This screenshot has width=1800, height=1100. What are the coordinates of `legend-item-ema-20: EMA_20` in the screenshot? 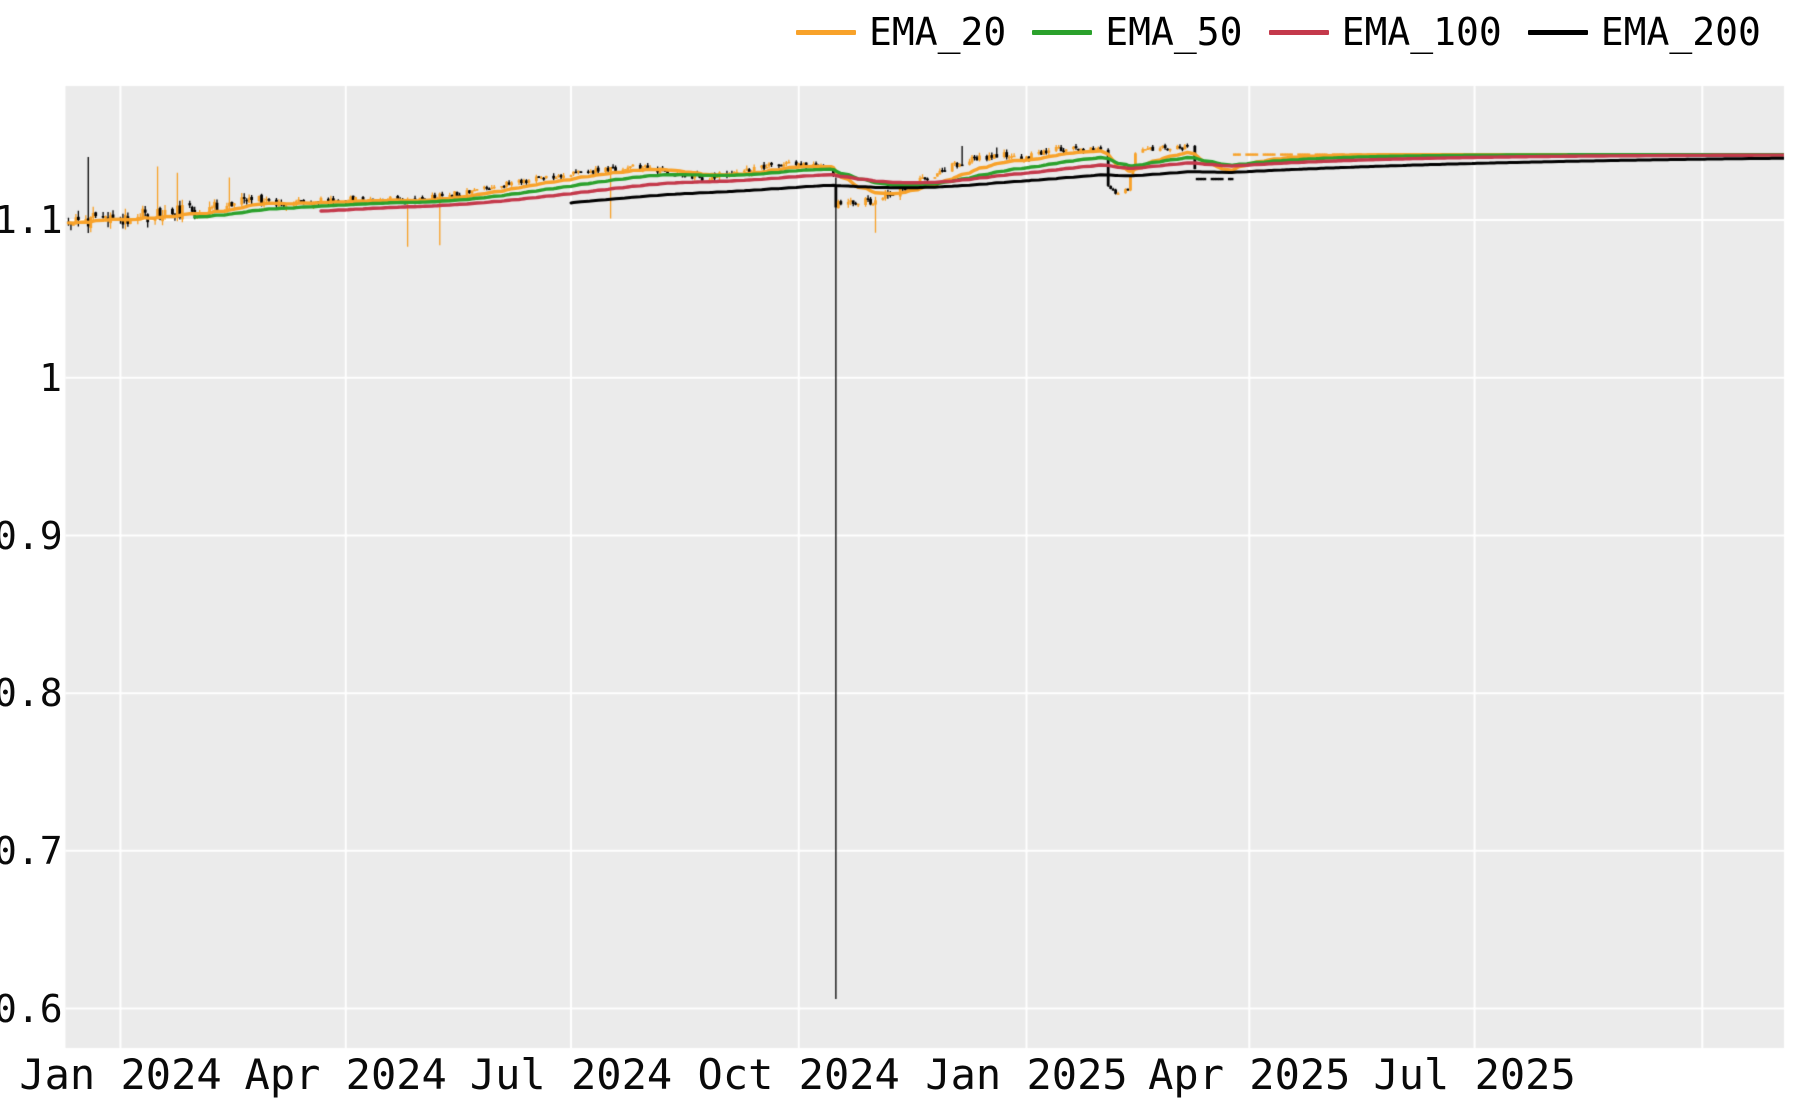 It's located at (901, 32).